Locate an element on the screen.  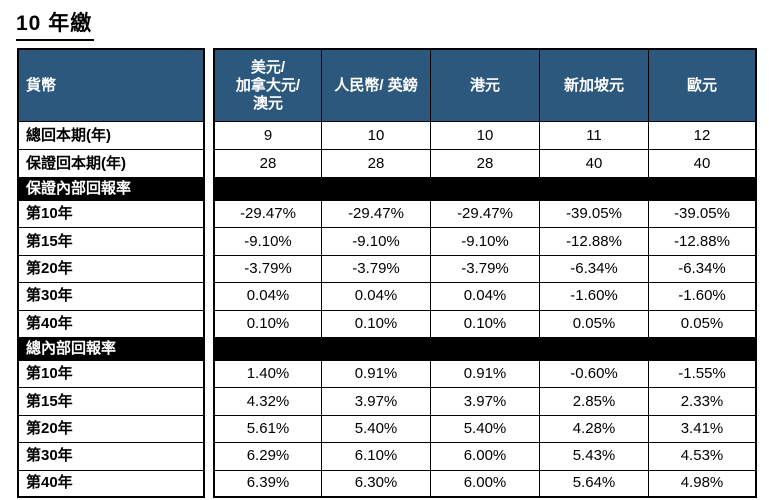
column-header: 新加坡元 is located at coordinates (594, 85).